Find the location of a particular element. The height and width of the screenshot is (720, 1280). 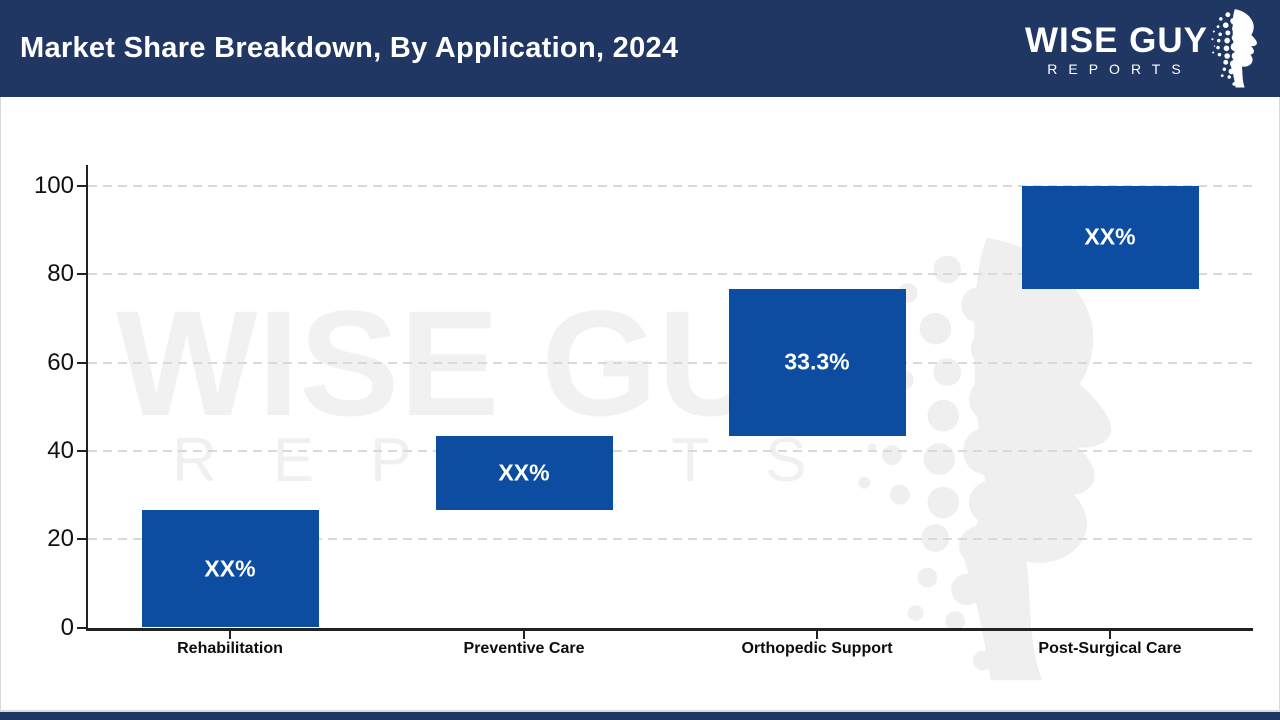

y-tick-label-60: 60 is located at coordinates (60, 362).